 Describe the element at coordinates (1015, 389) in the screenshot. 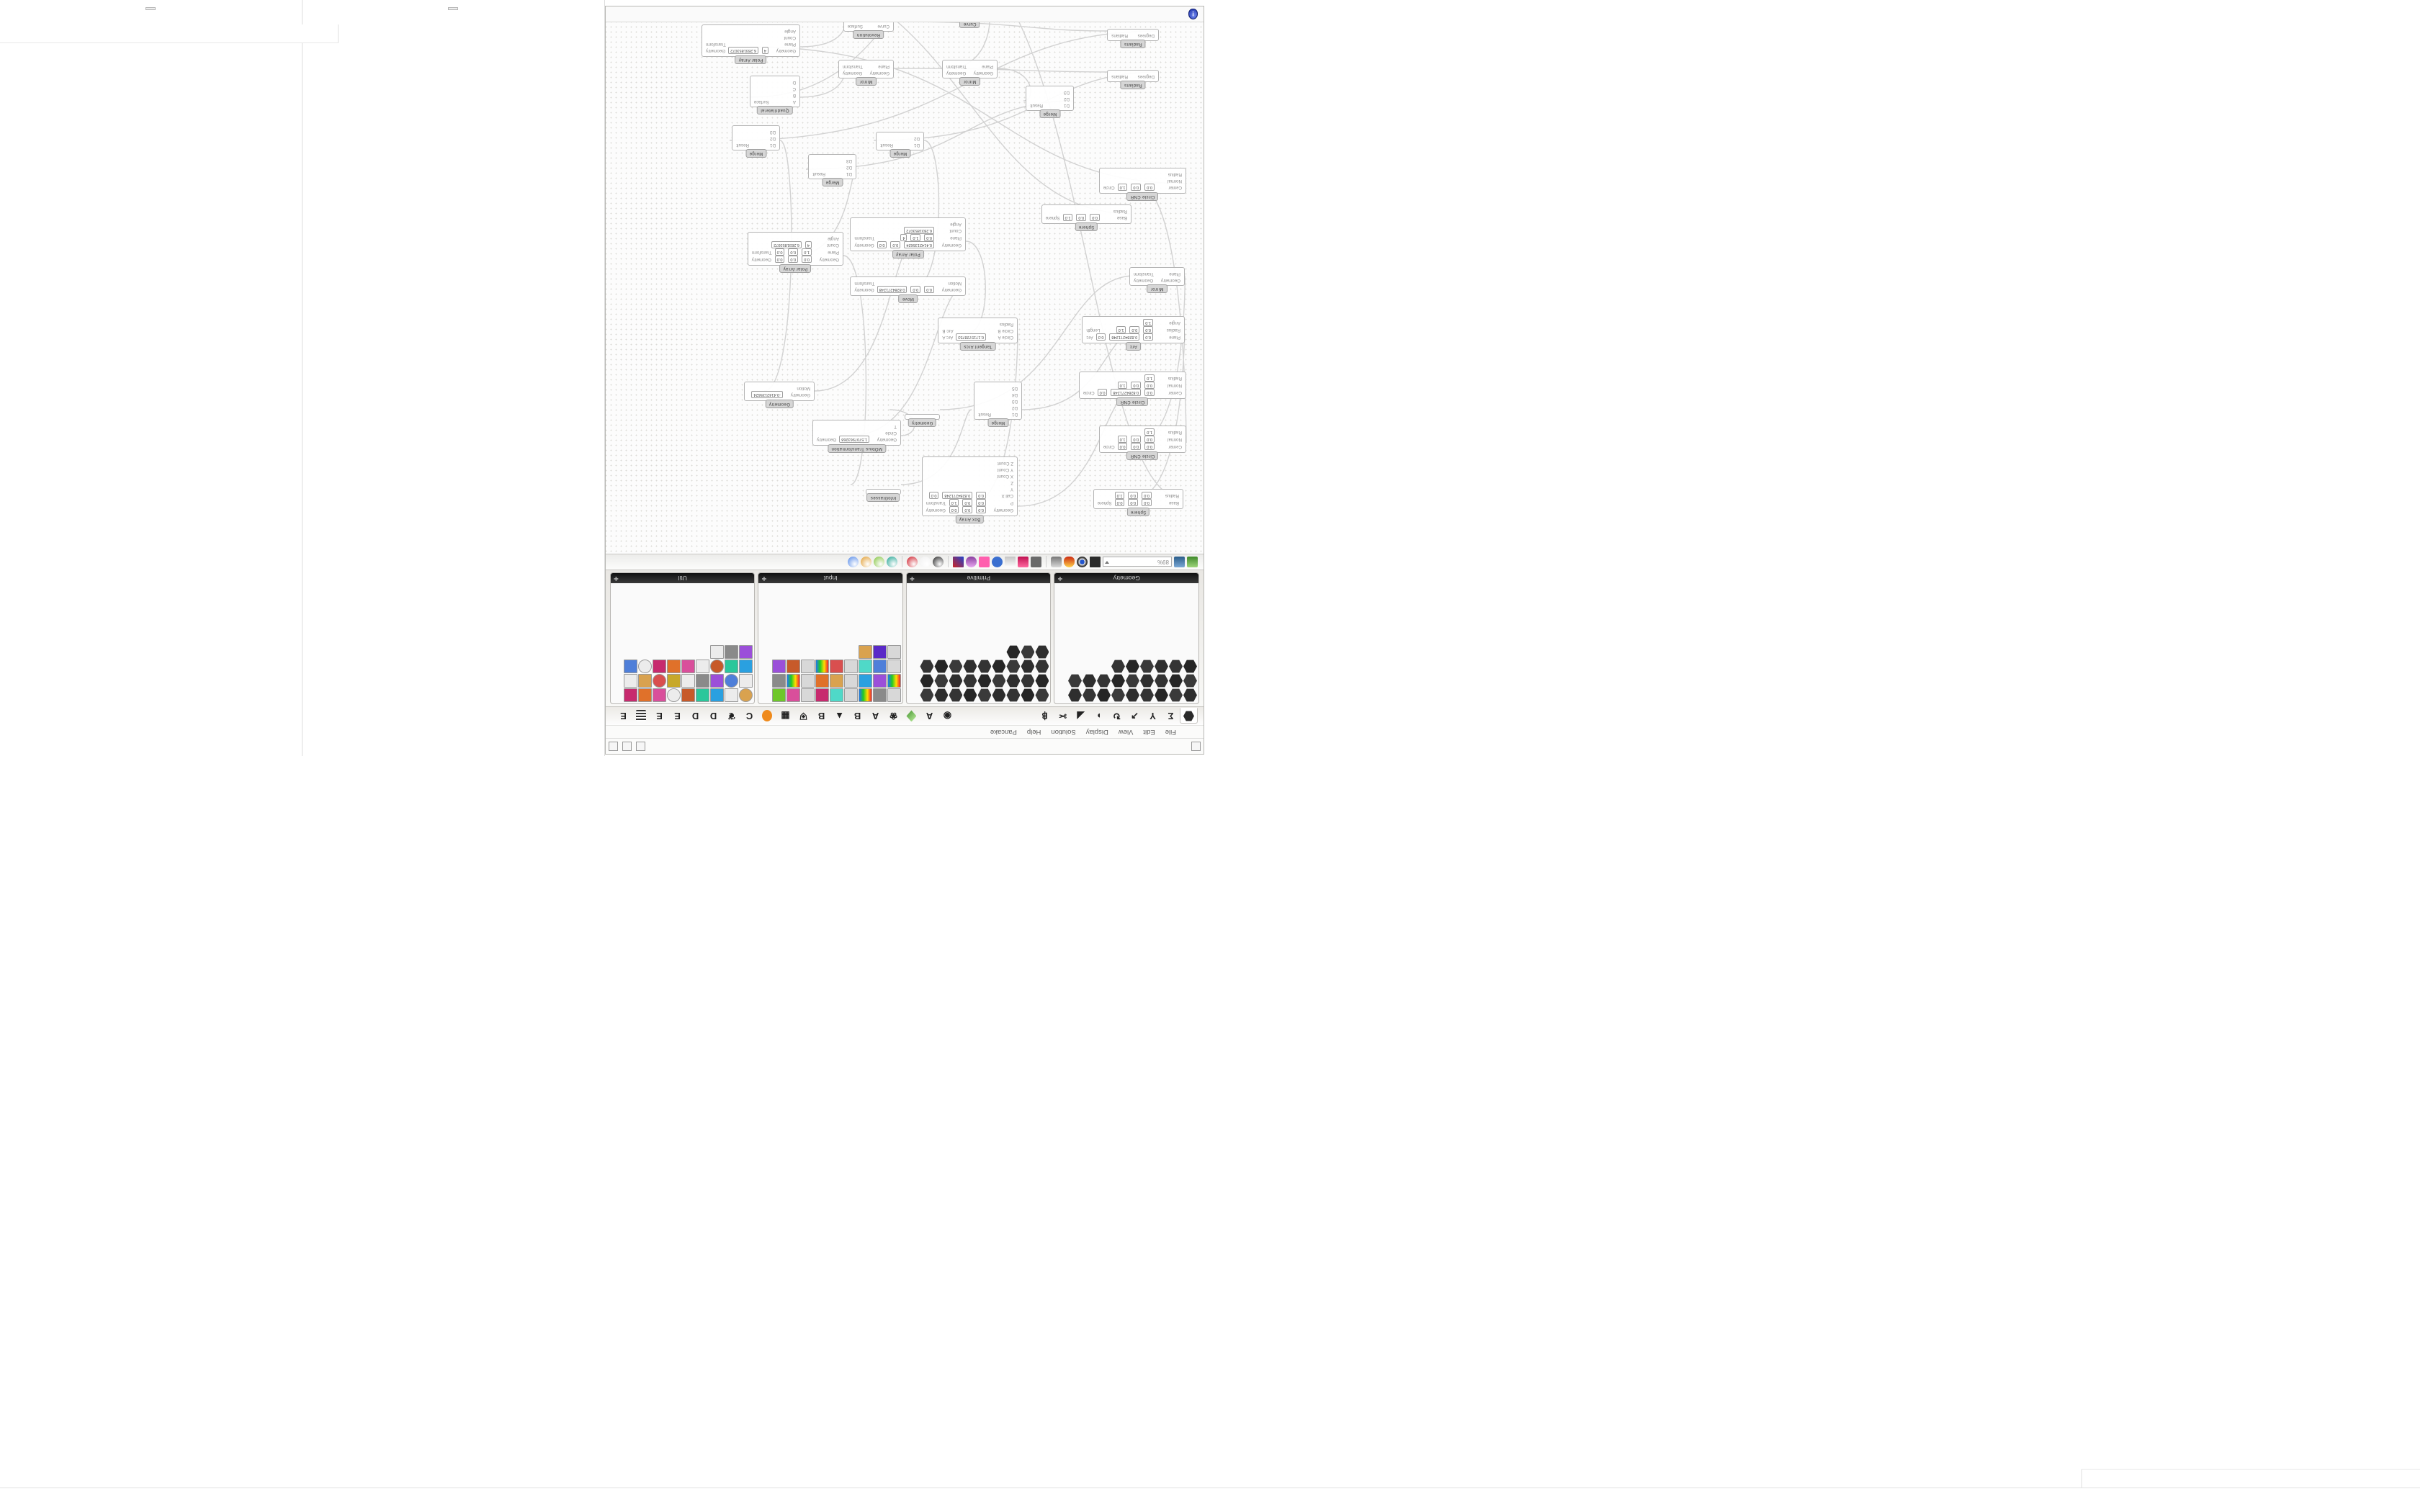

I see `node-input-port: D5` at that location.